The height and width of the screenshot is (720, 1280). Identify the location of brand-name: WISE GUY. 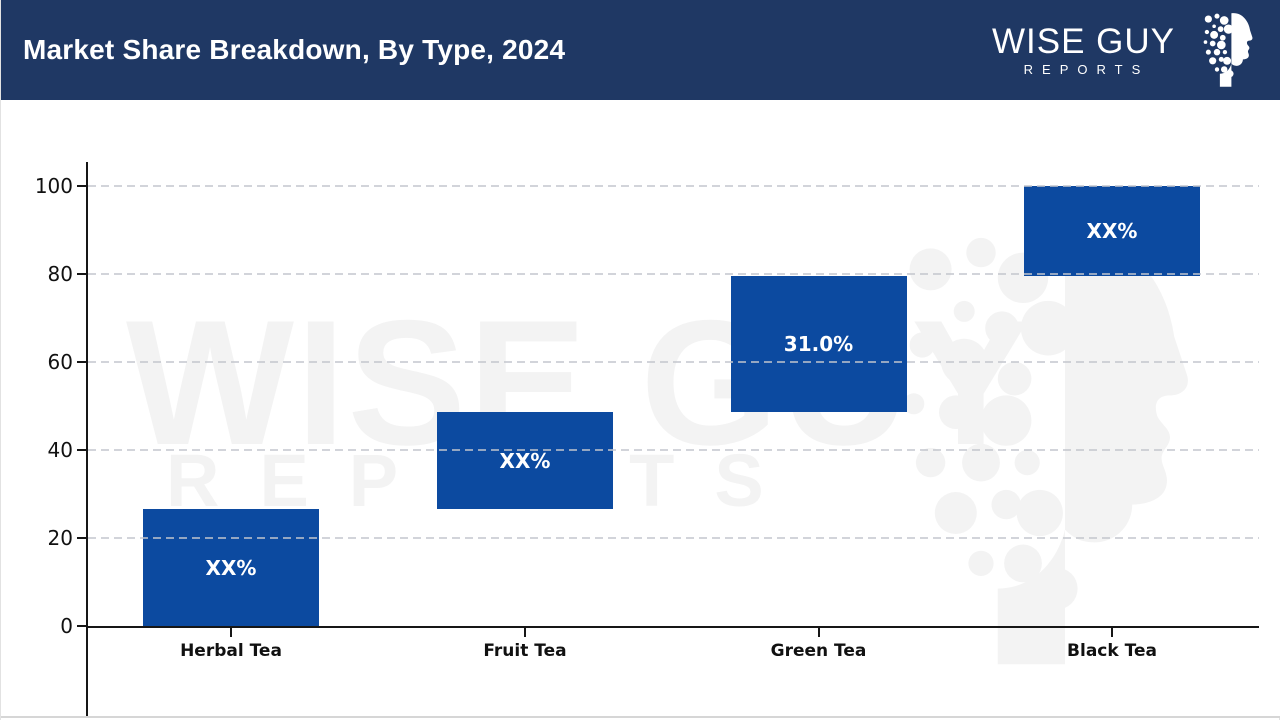
(1083, 41).